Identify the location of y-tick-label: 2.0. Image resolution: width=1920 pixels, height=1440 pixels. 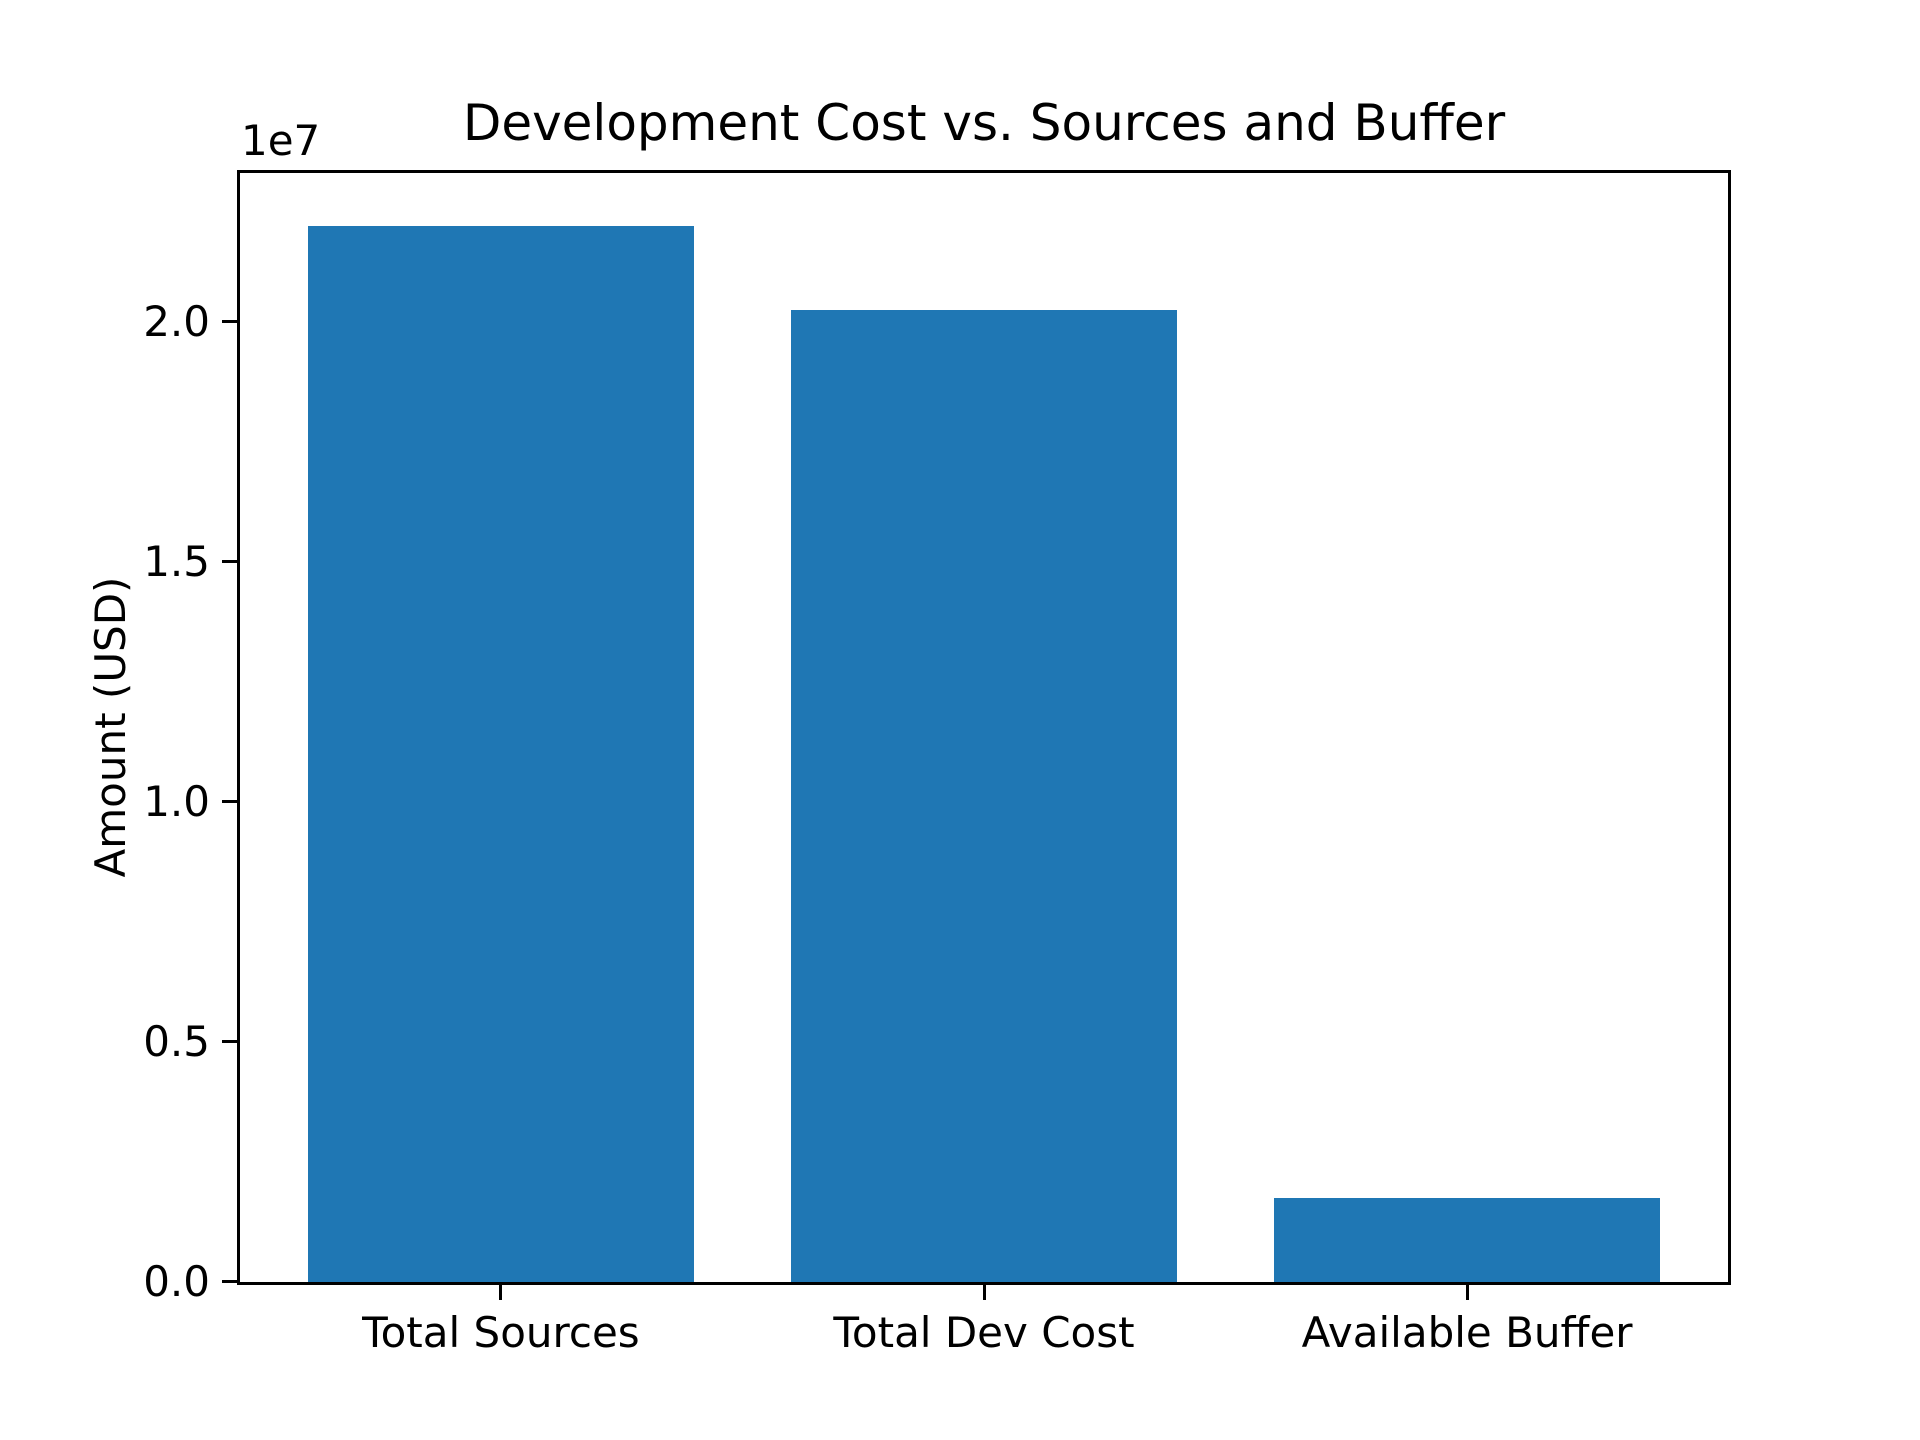
(176, 321).